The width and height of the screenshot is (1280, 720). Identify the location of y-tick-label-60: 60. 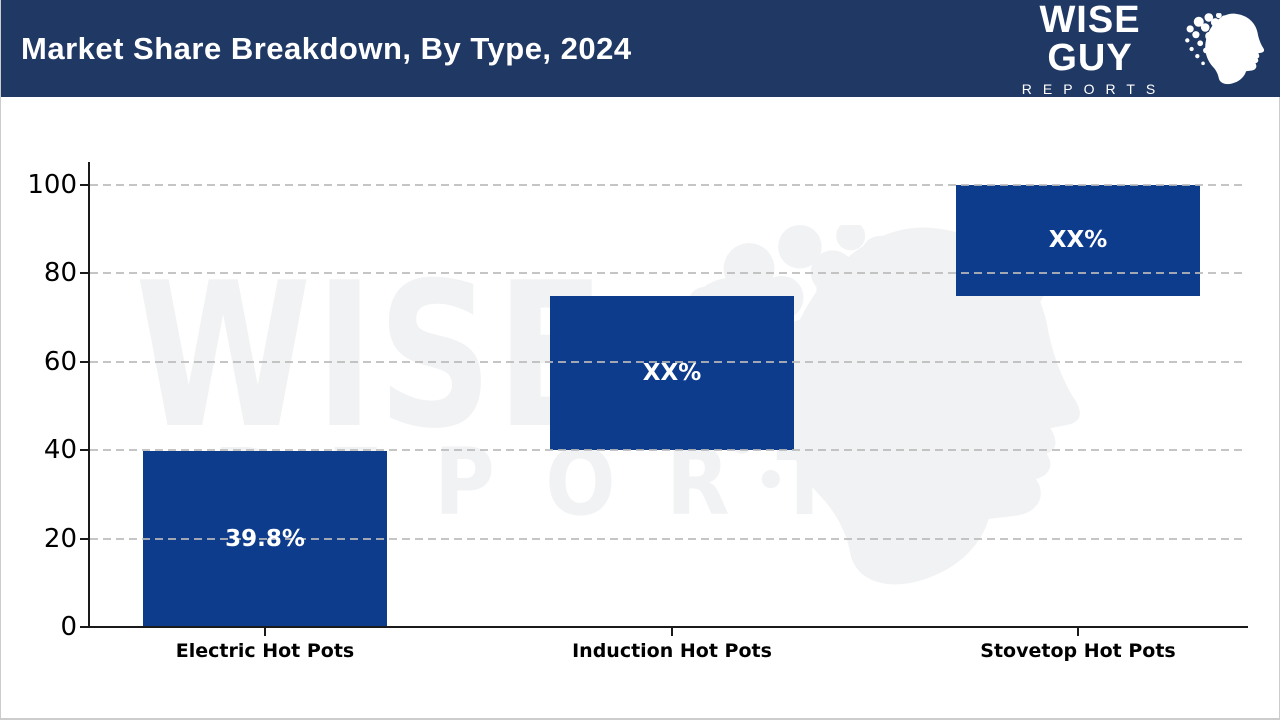
(60, 361).